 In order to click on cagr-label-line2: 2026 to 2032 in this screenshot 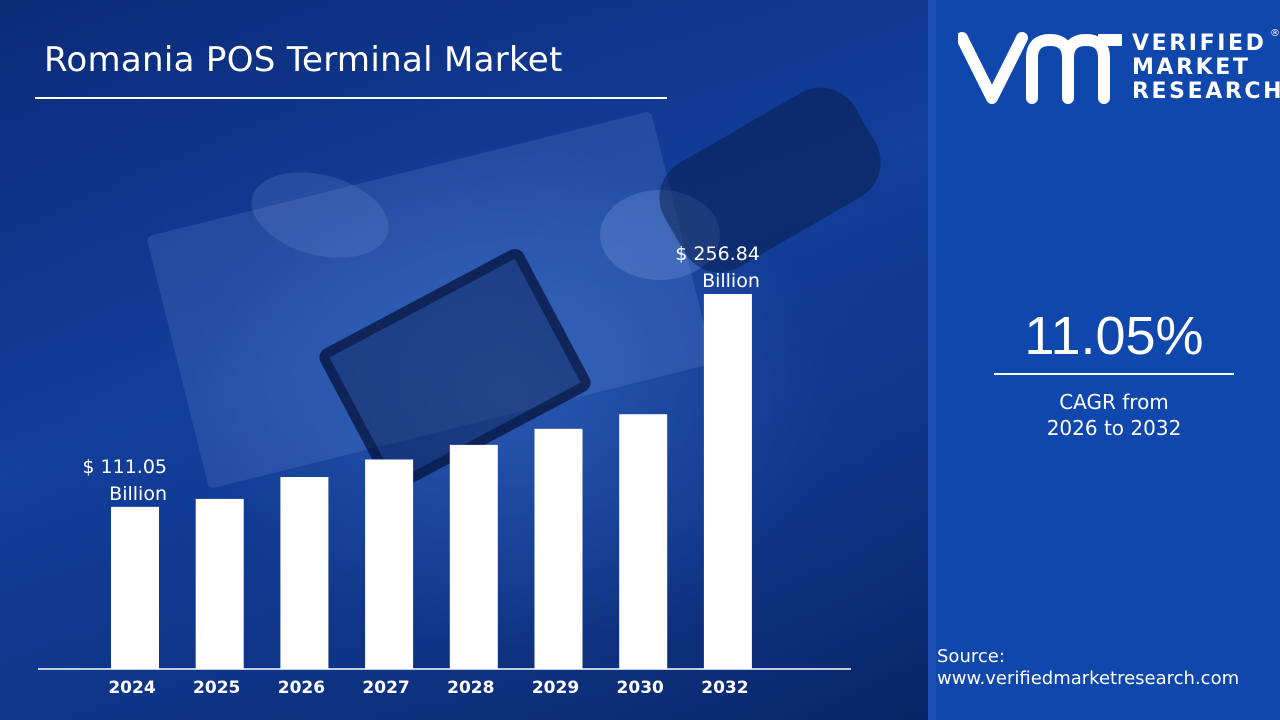, I will do `click(1114, 428)`.